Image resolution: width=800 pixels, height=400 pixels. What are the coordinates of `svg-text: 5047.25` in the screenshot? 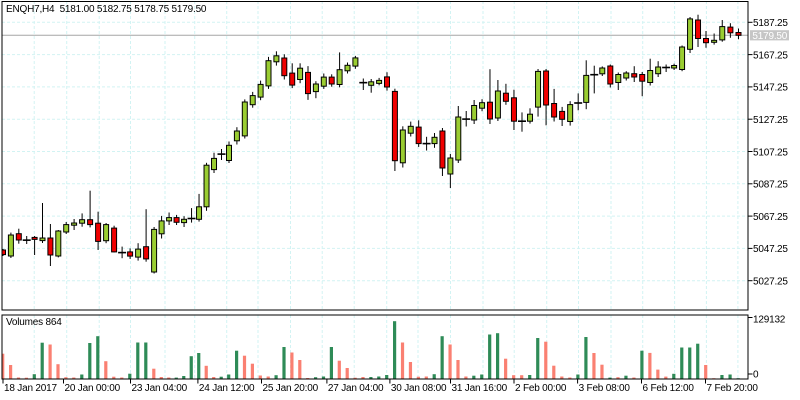 It's located at (770, 249).